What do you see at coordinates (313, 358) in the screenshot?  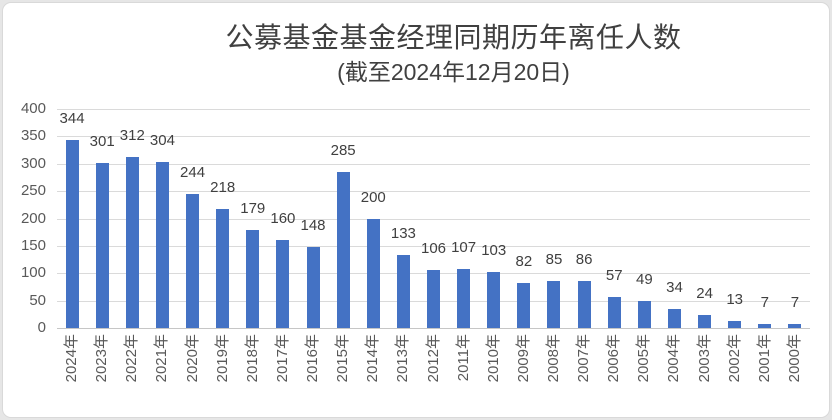 I see `x-tick-label: 2016年` at bounding box center [313, 358].